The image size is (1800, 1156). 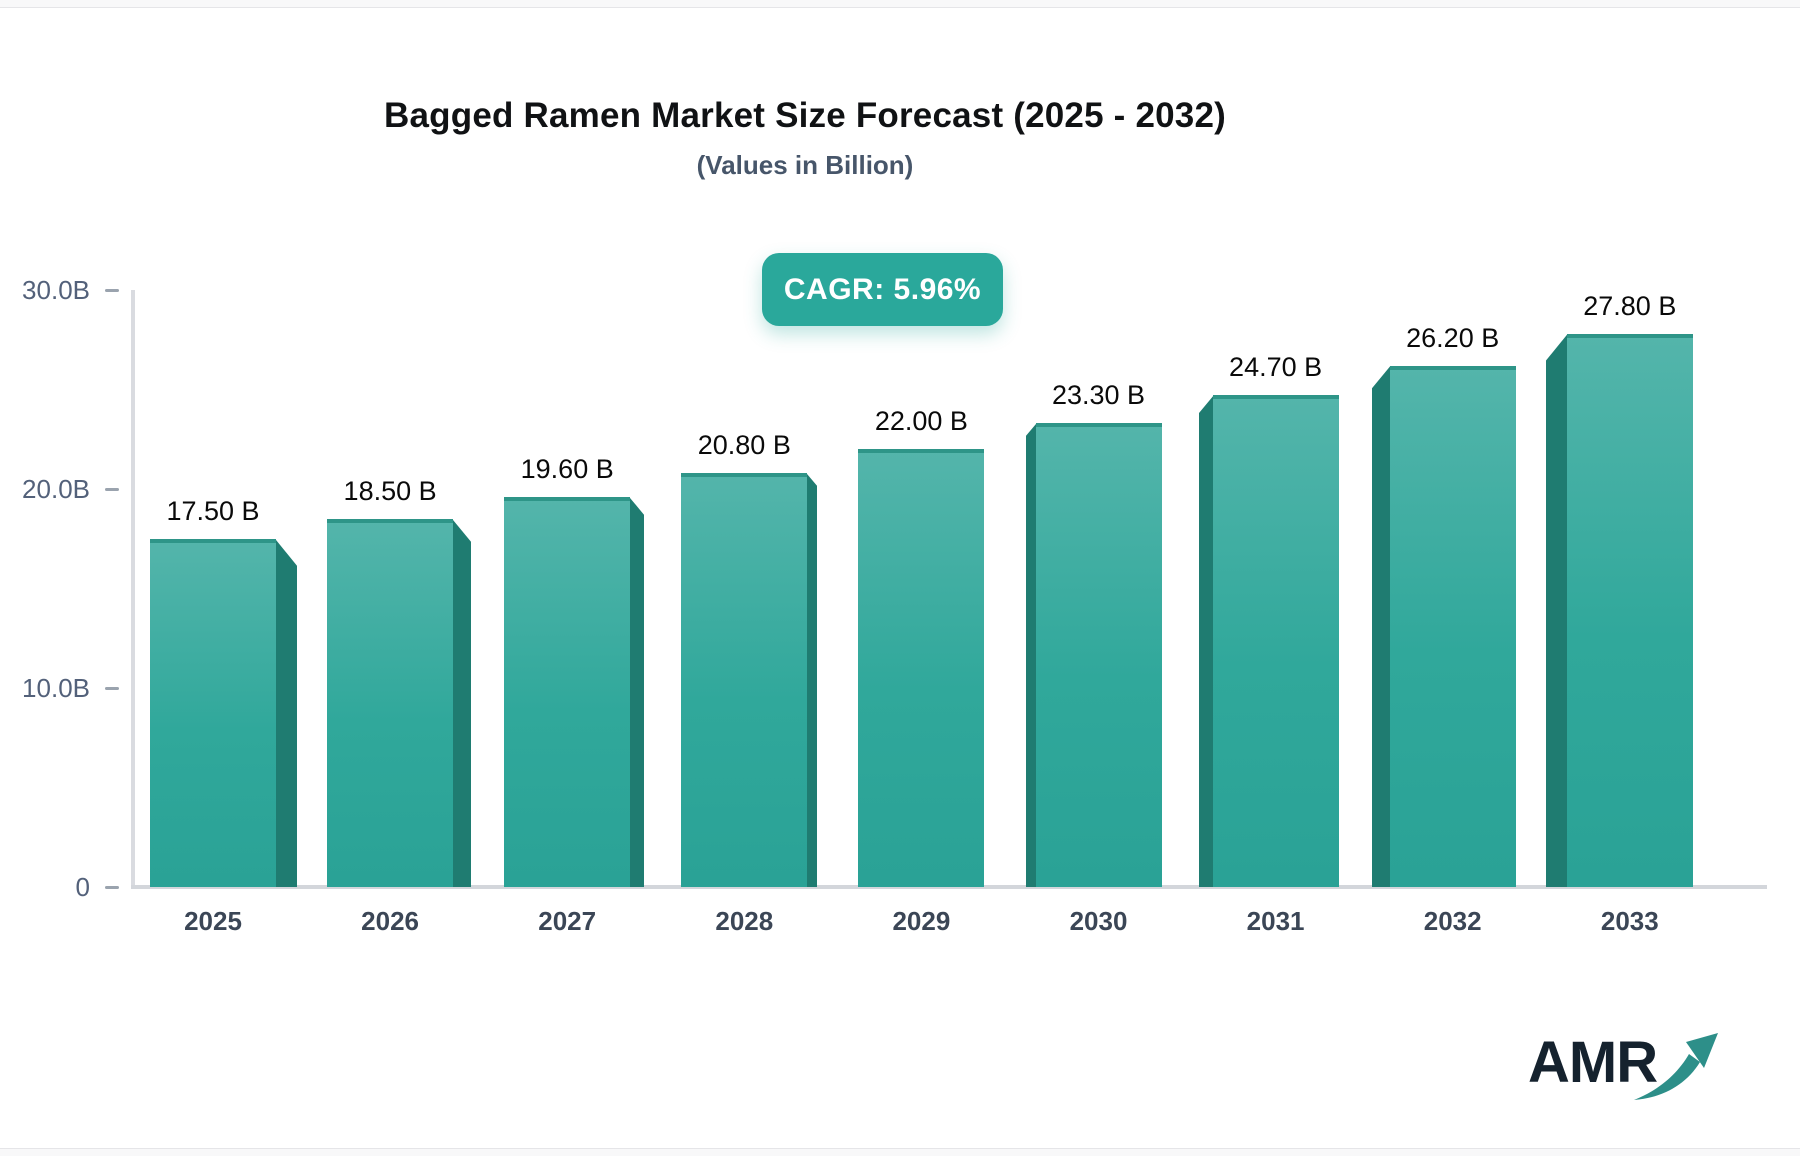 What do you see at coordinates (1276, 367) in the screenshot?
I see `bar-value-label-2031: 24.70 B` at bounding box center [1276, 367].